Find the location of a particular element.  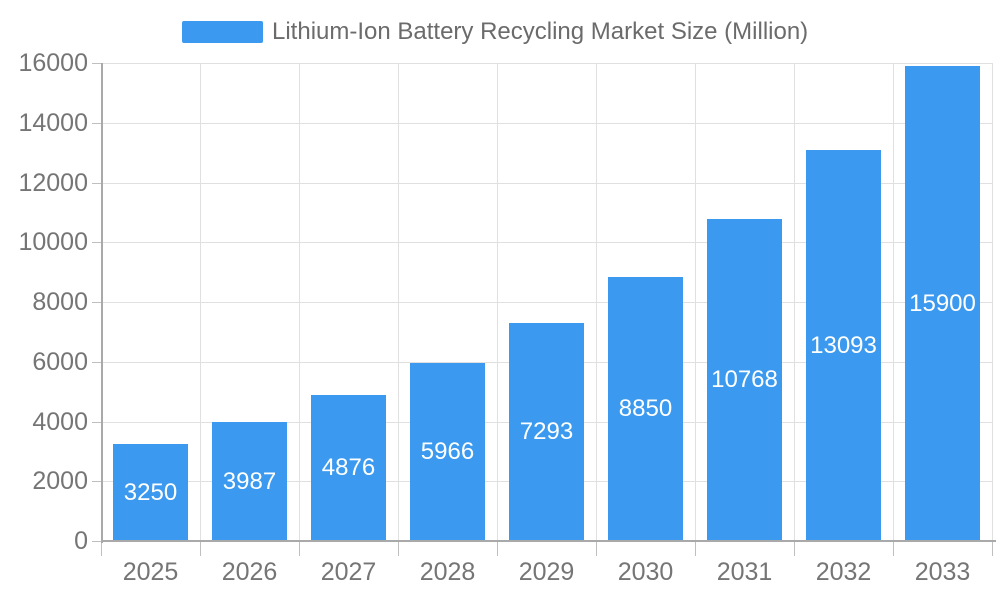

bar-2028: 5966 is located at coordinates (447, 452).